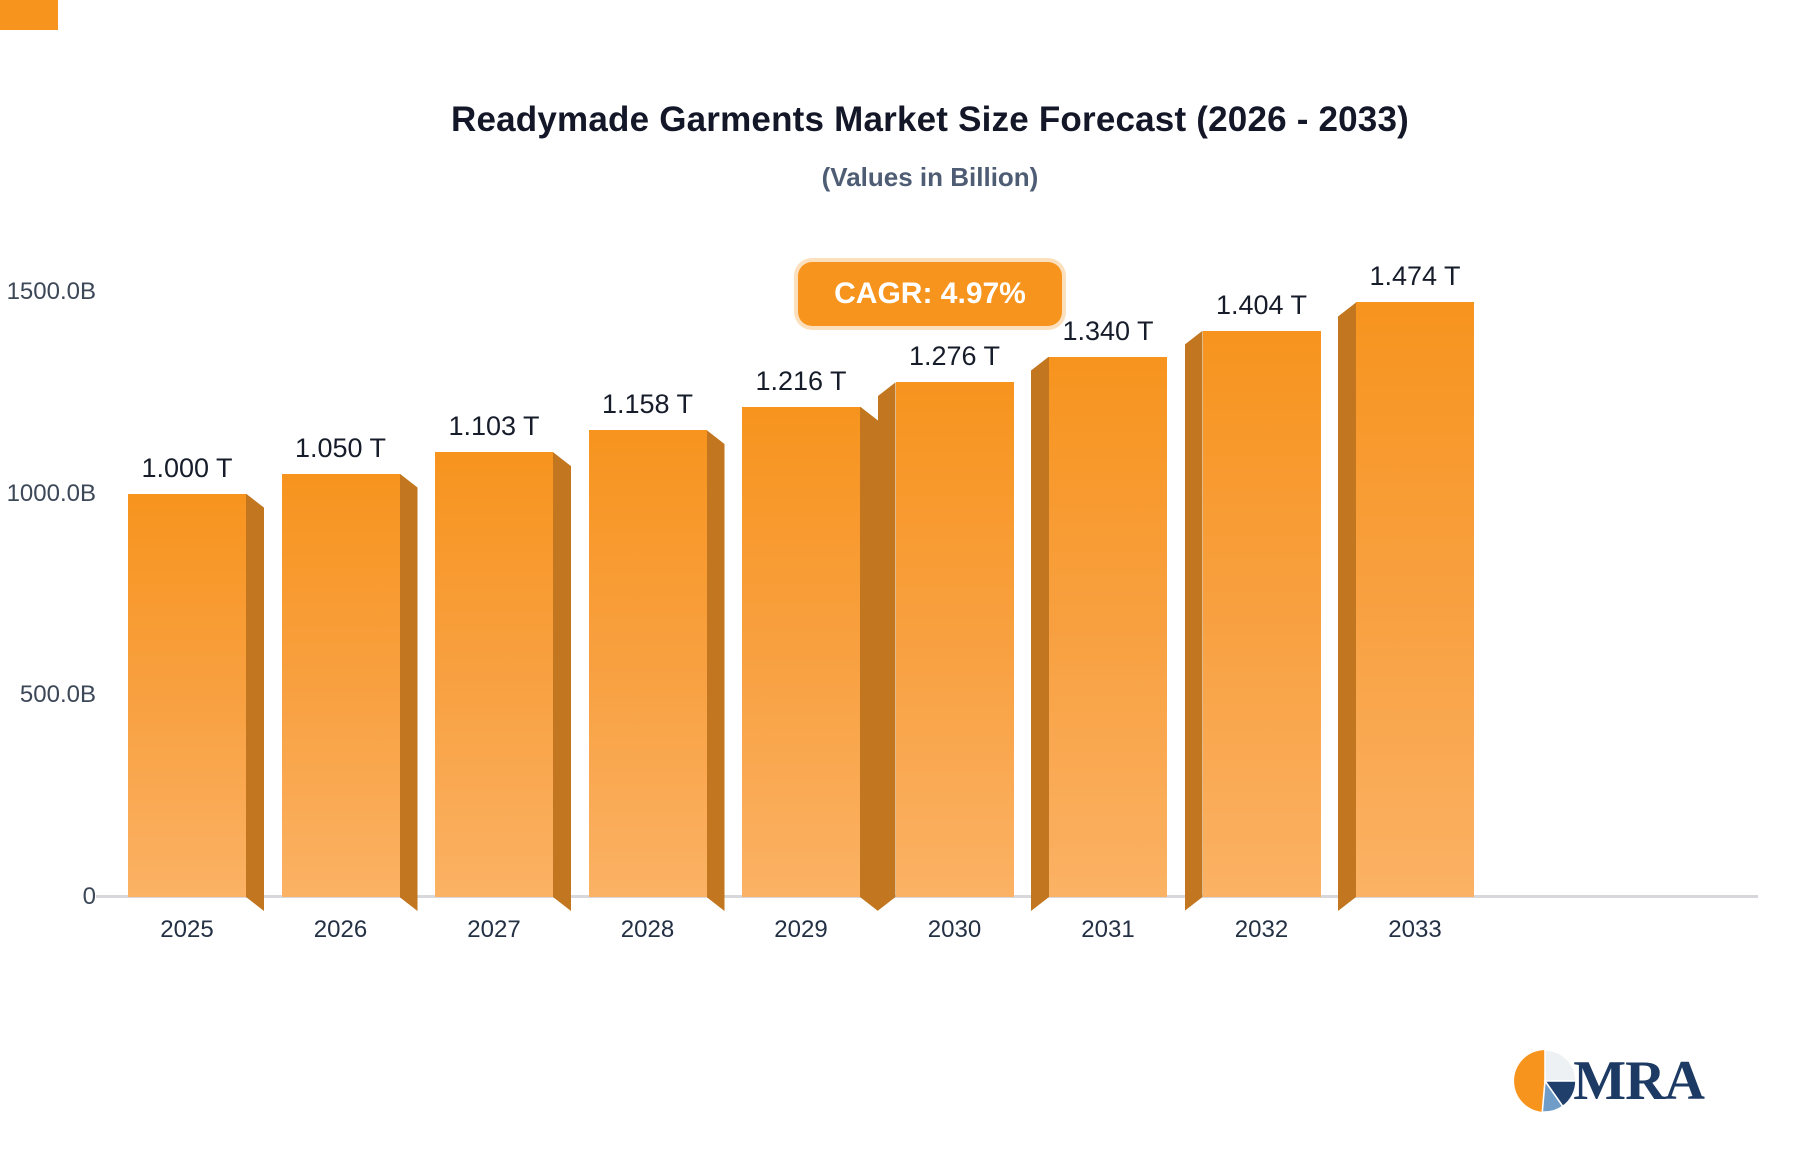 The height and width of the screenshot is (1156, 1800). I want to click on x-tick-label: 2028, so click(647, 929).